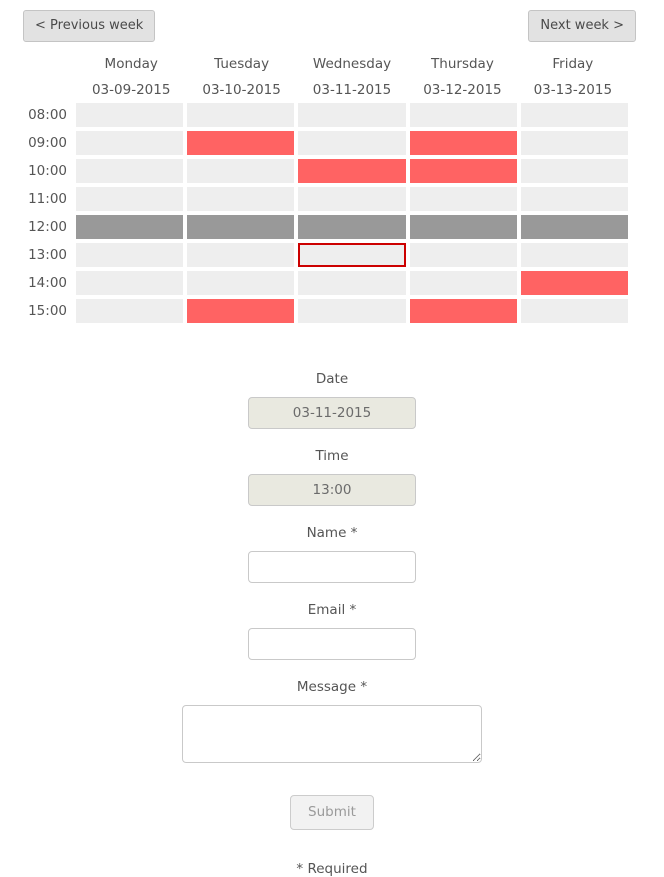 The width and height of the screenshot is (664, 877). I want to click on day-header-date: 03-11-2015, so click(352, 90).